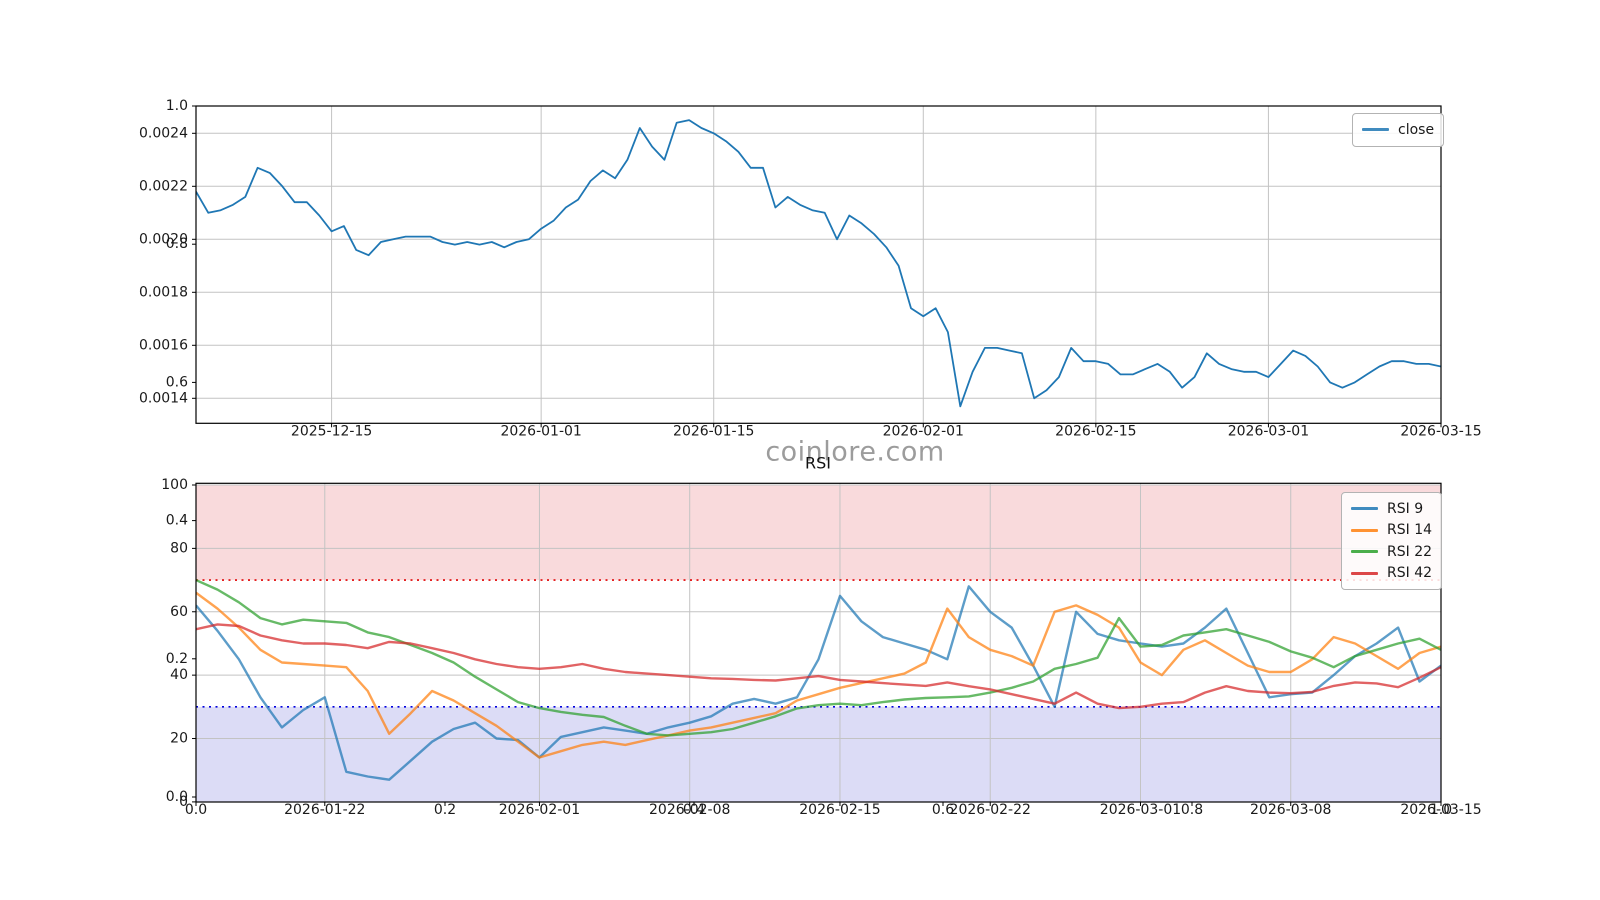 Image resolution: width=1600 pixels, height=900 pixels. Describe the element at coordinates (1364, 509) in the screenshot. I see `rsi9-line-swatch` at that location.